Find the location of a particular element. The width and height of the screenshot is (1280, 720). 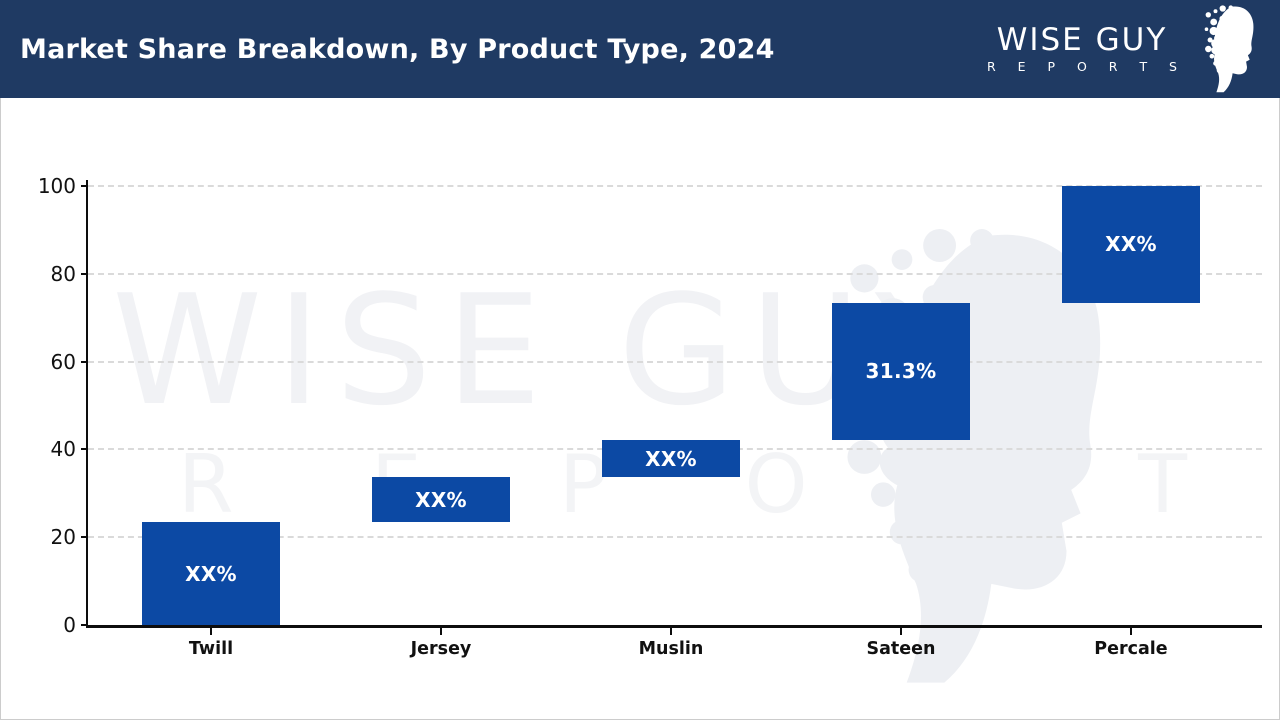

brand-name: WISE GUY is located at coordinates (1082, 40).